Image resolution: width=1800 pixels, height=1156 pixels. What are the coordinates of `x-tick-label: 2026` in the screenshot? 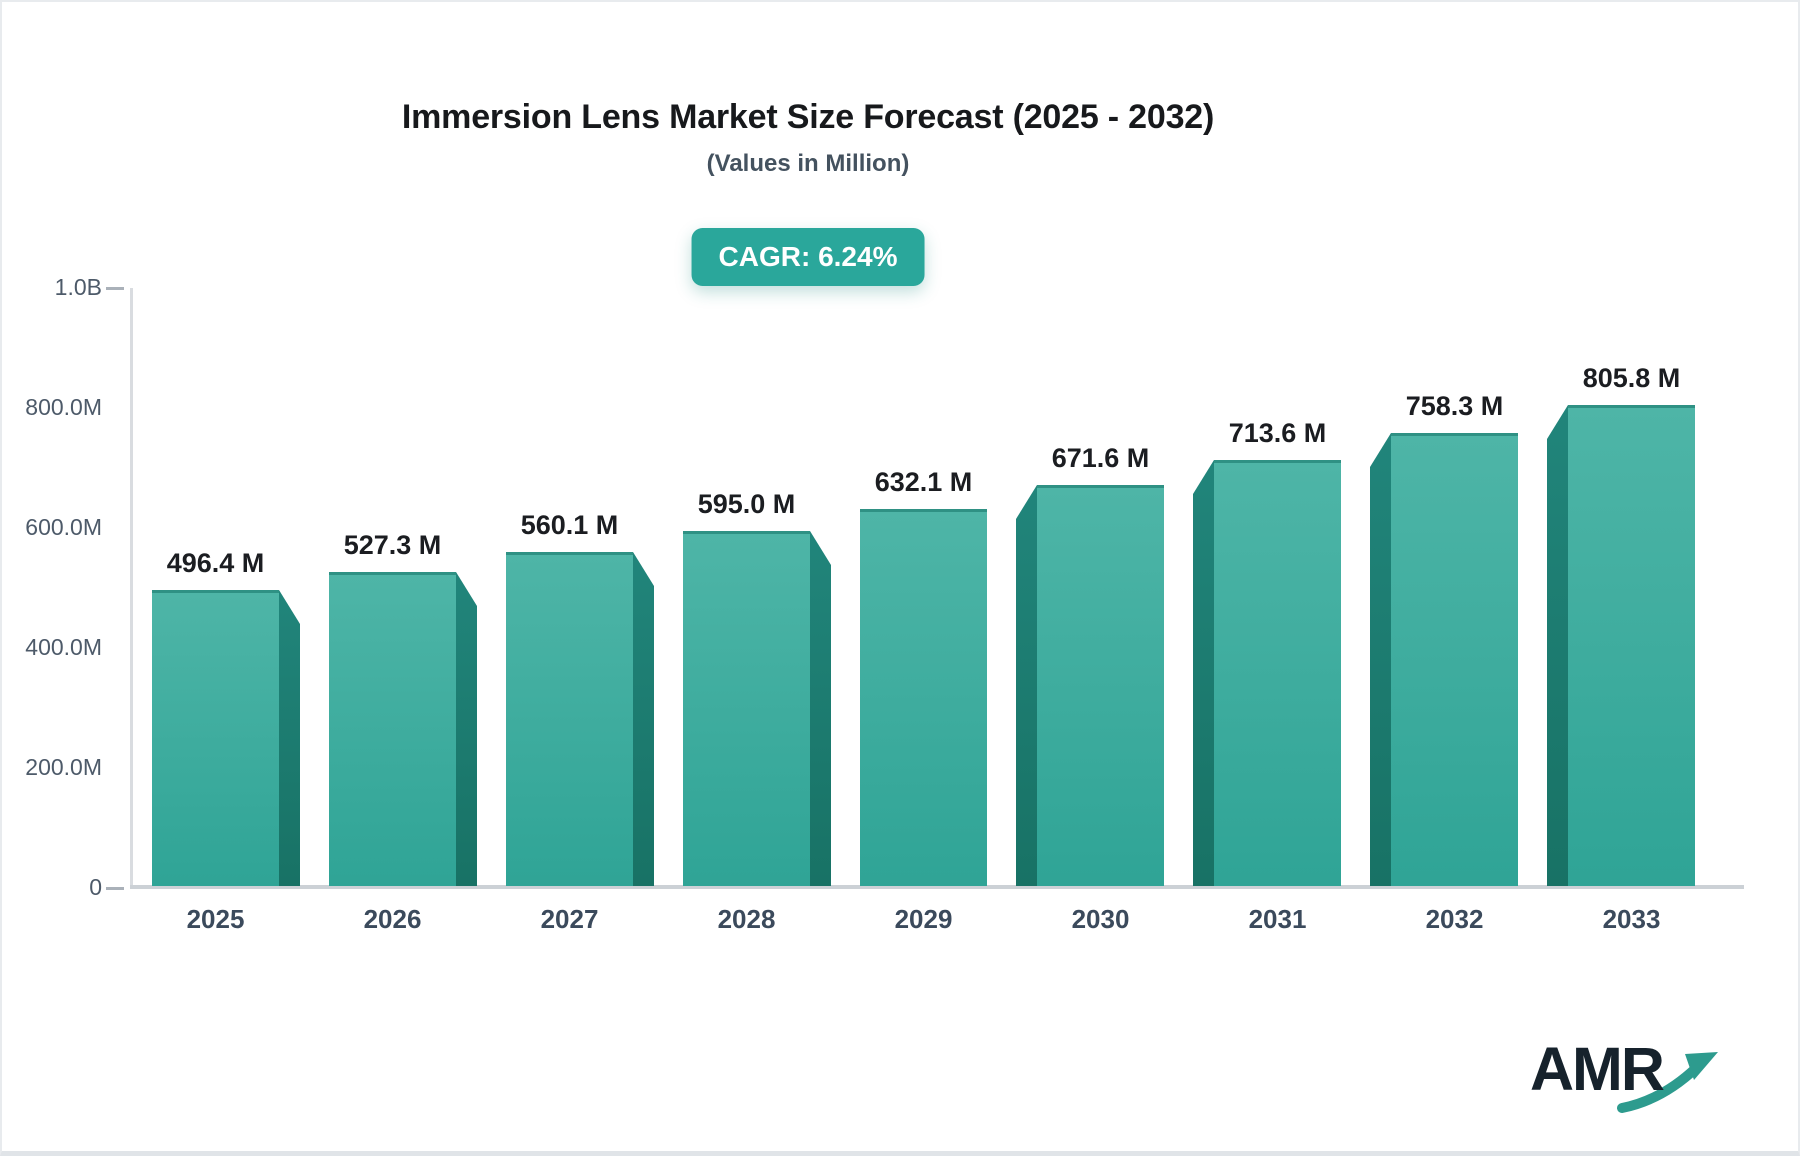 It's located at (392, 919).